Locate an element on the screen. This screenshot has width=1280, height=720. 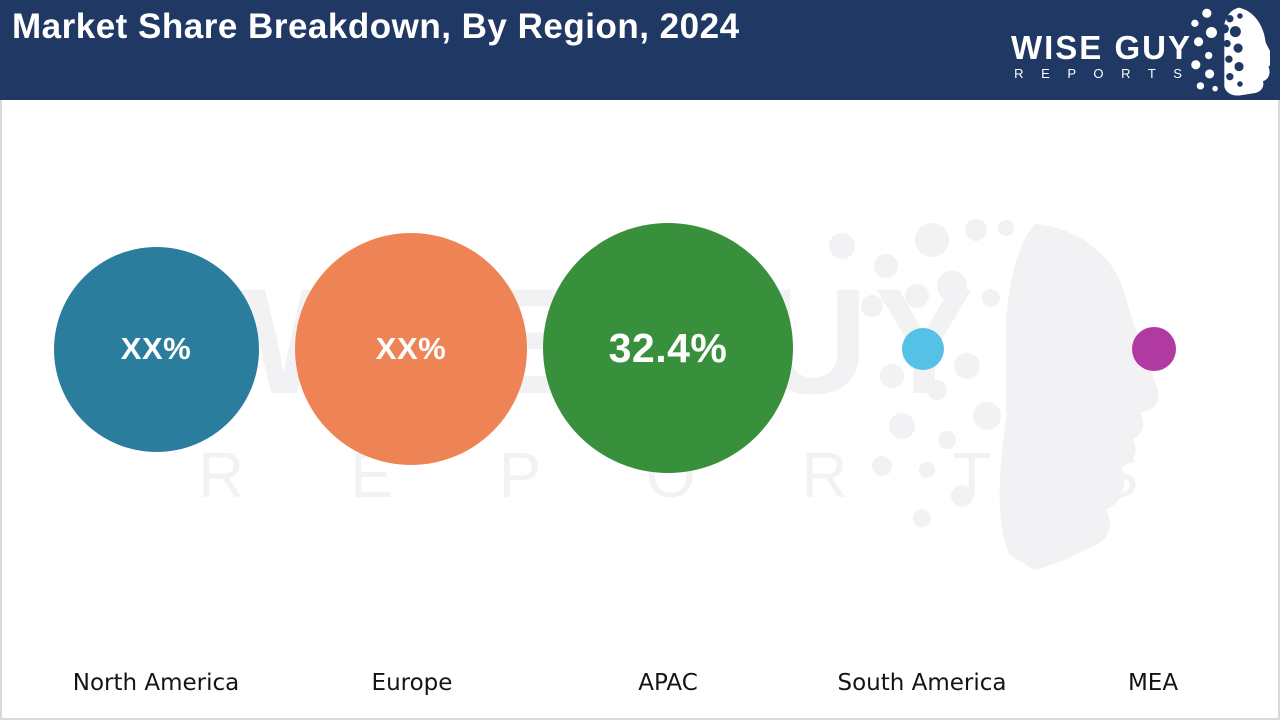
logo-head-icon is located at coordinates (1230, 51).